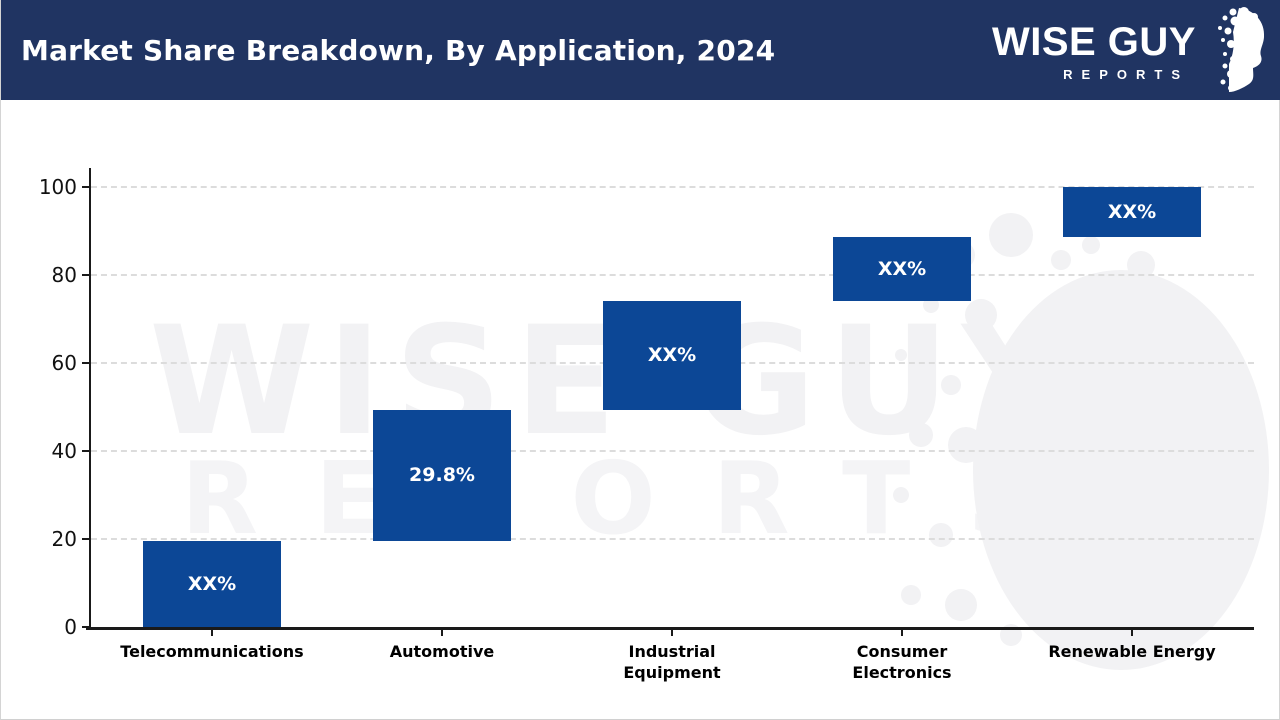  I want to click on bar-consumer-electronics: XX%, so click(902, 269).